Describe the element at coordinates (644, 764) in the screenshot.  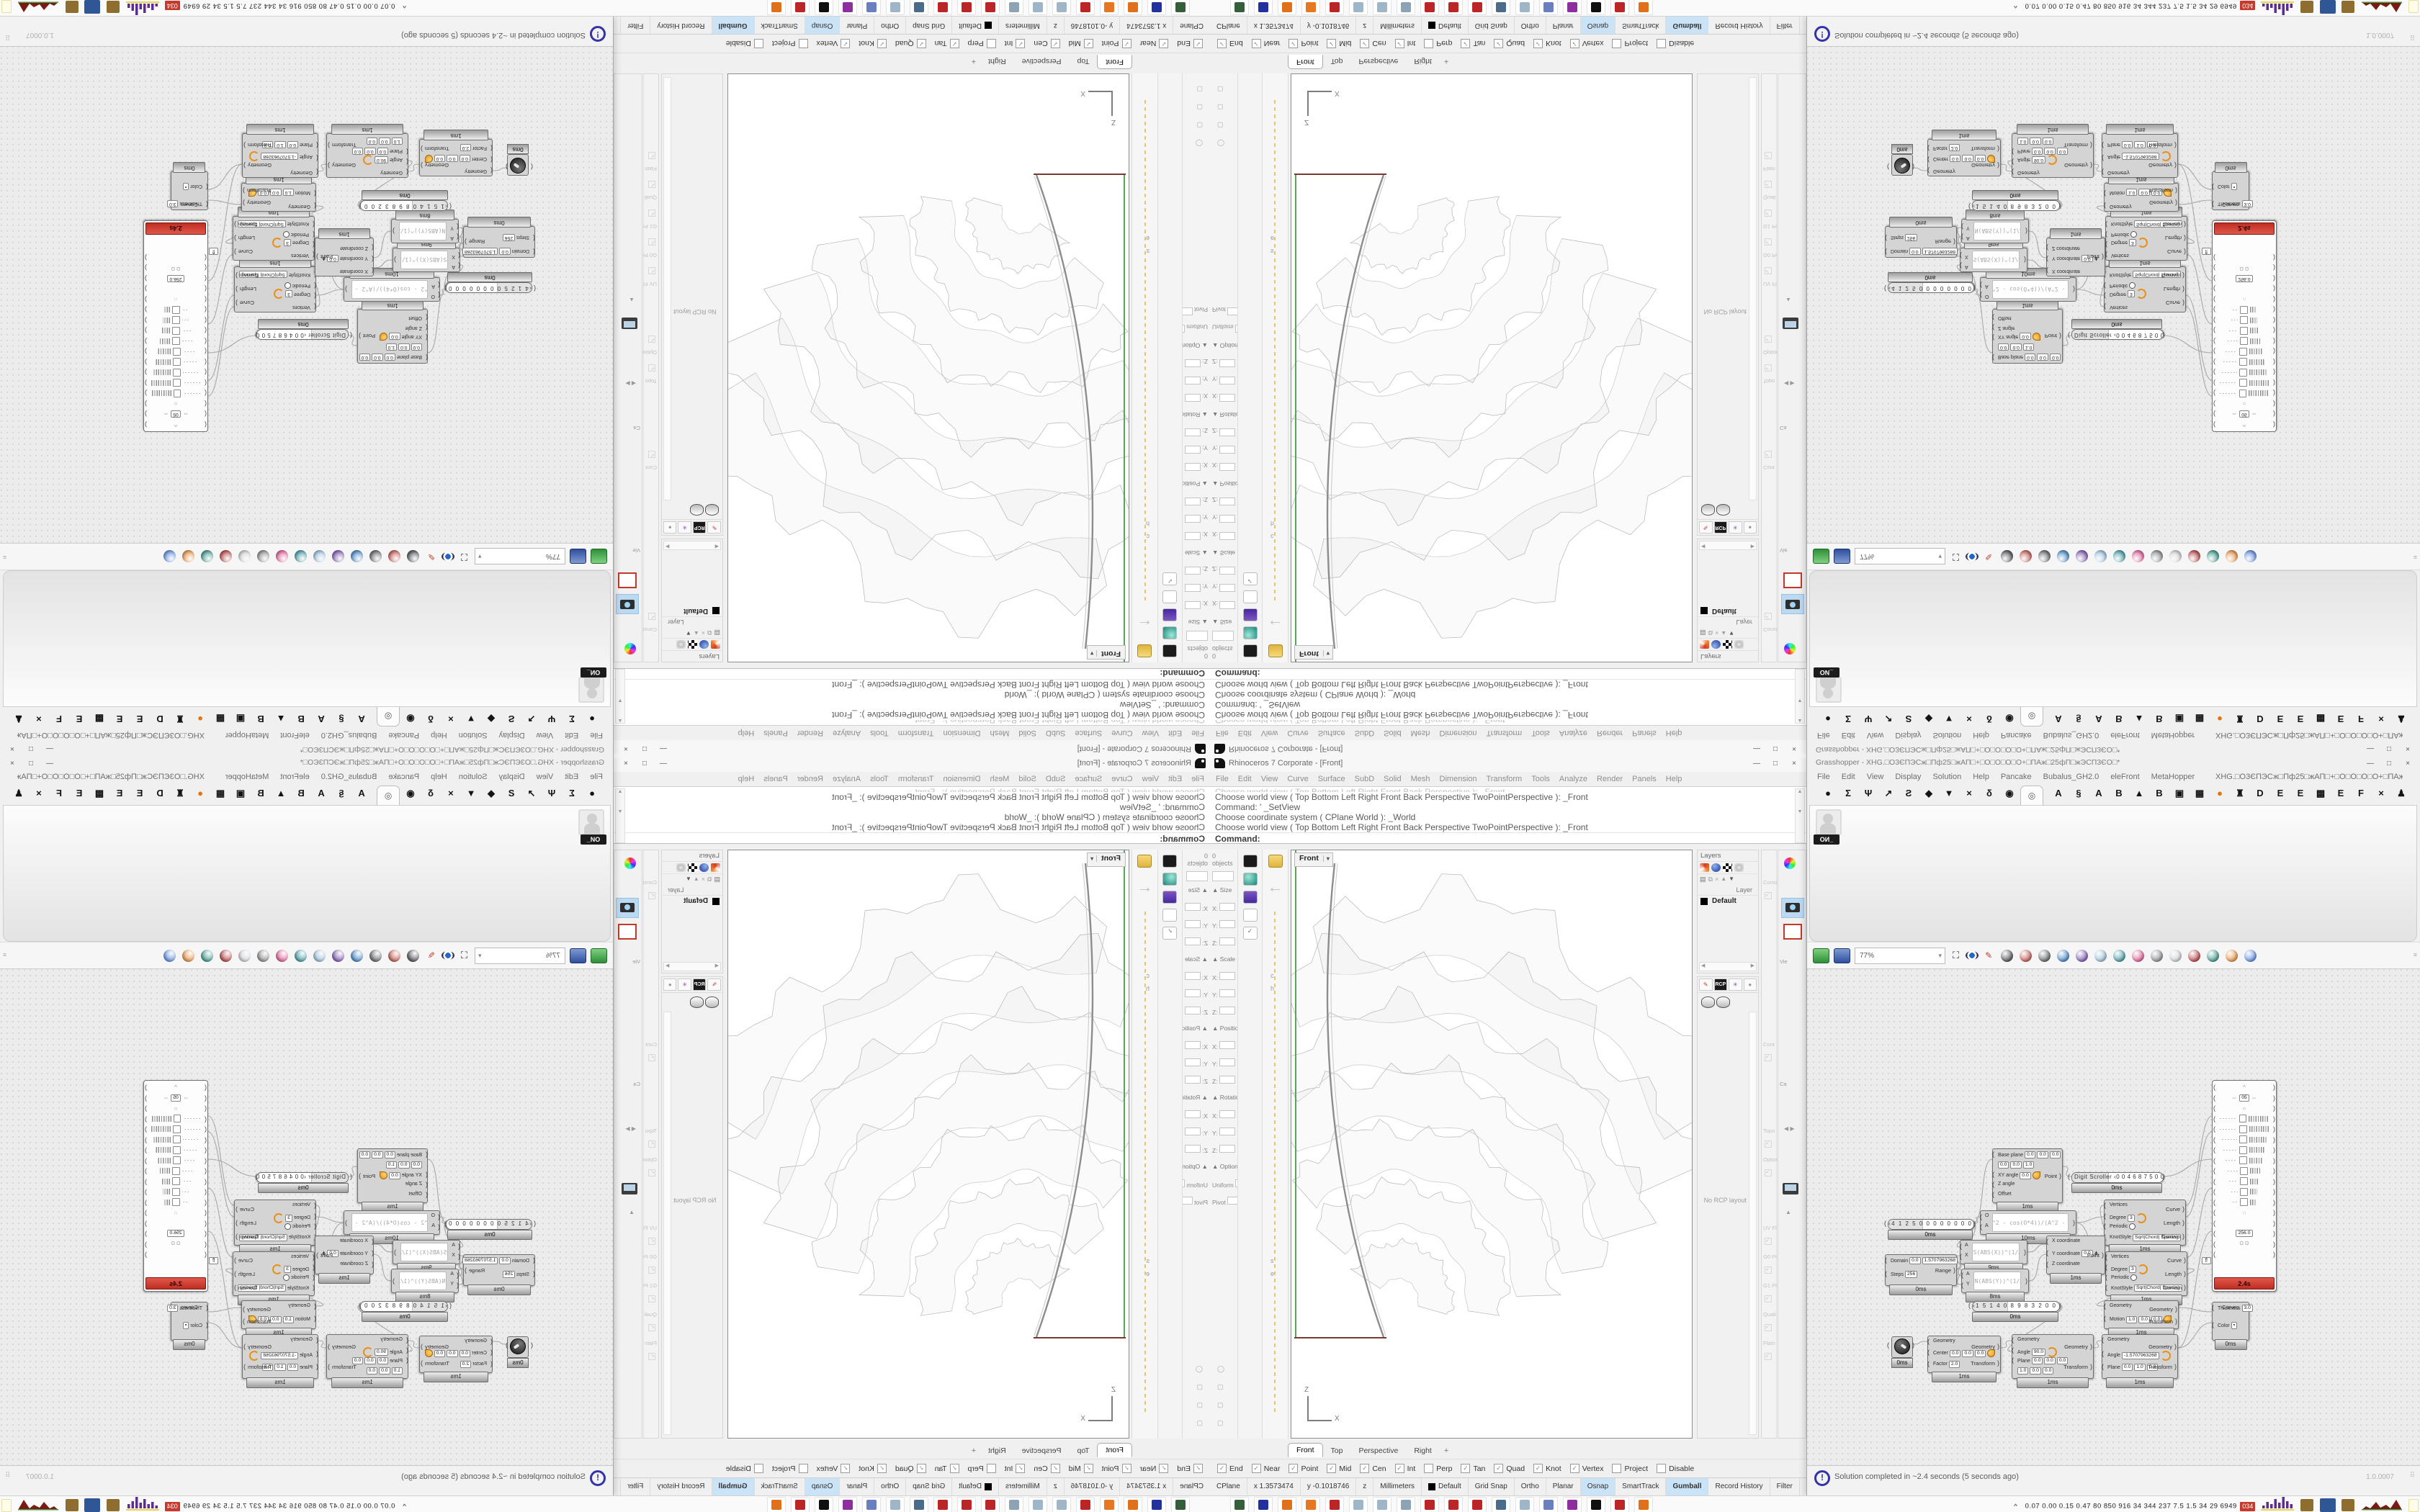
I see `maximize-button: □` at that location.